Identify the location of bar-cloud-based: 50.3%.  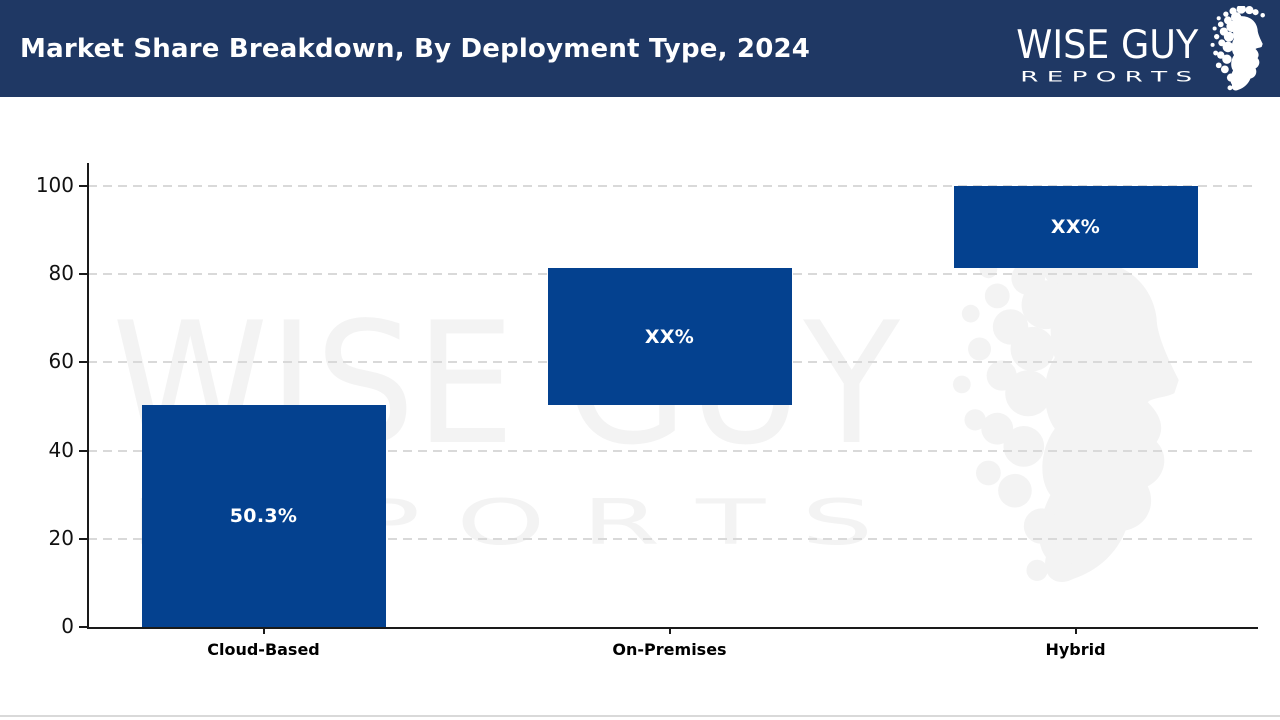
(263, 516).